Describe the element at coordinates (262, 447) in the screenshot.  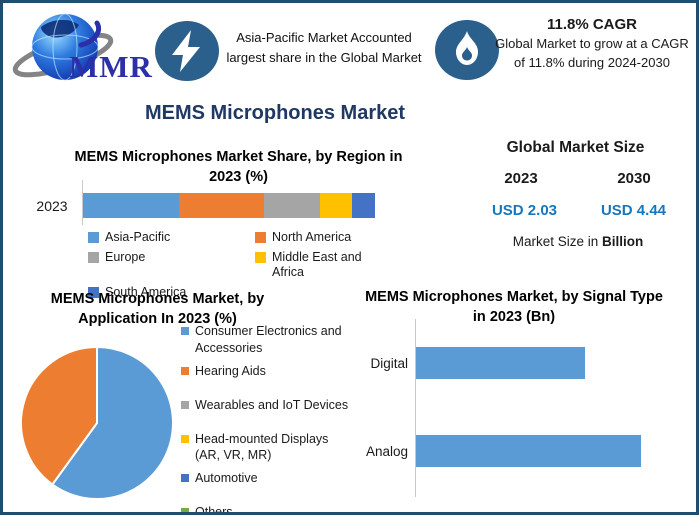
I see `legend-label: Head-mounted Displays (AR, VR, MR)` at that location.